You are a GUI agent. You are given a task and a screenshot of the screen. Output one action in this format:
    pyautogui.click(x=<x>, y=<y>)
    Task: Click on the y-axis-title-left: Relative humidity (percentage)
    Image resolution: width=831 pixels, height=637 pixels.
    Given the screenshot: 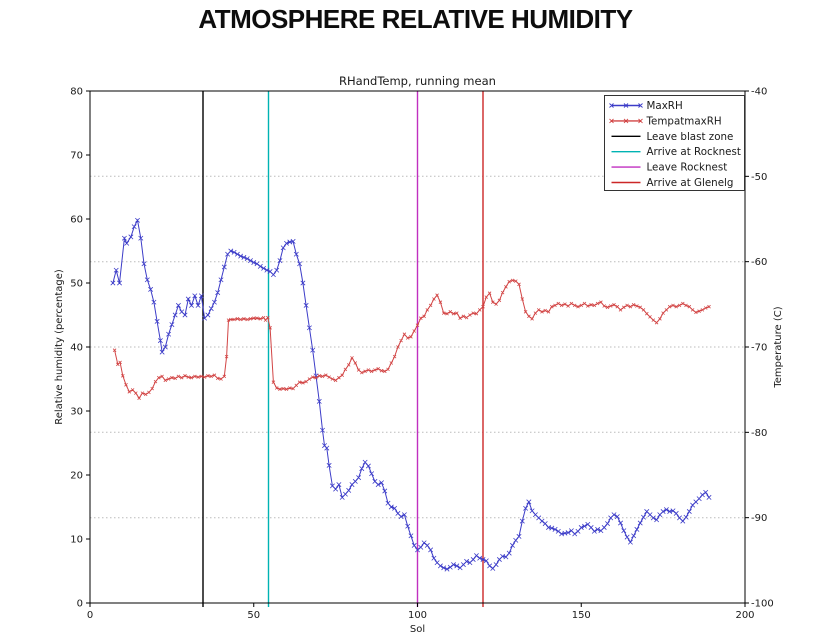 What is the action you would take?
    pyautogui.click(x=59, y=347)
    